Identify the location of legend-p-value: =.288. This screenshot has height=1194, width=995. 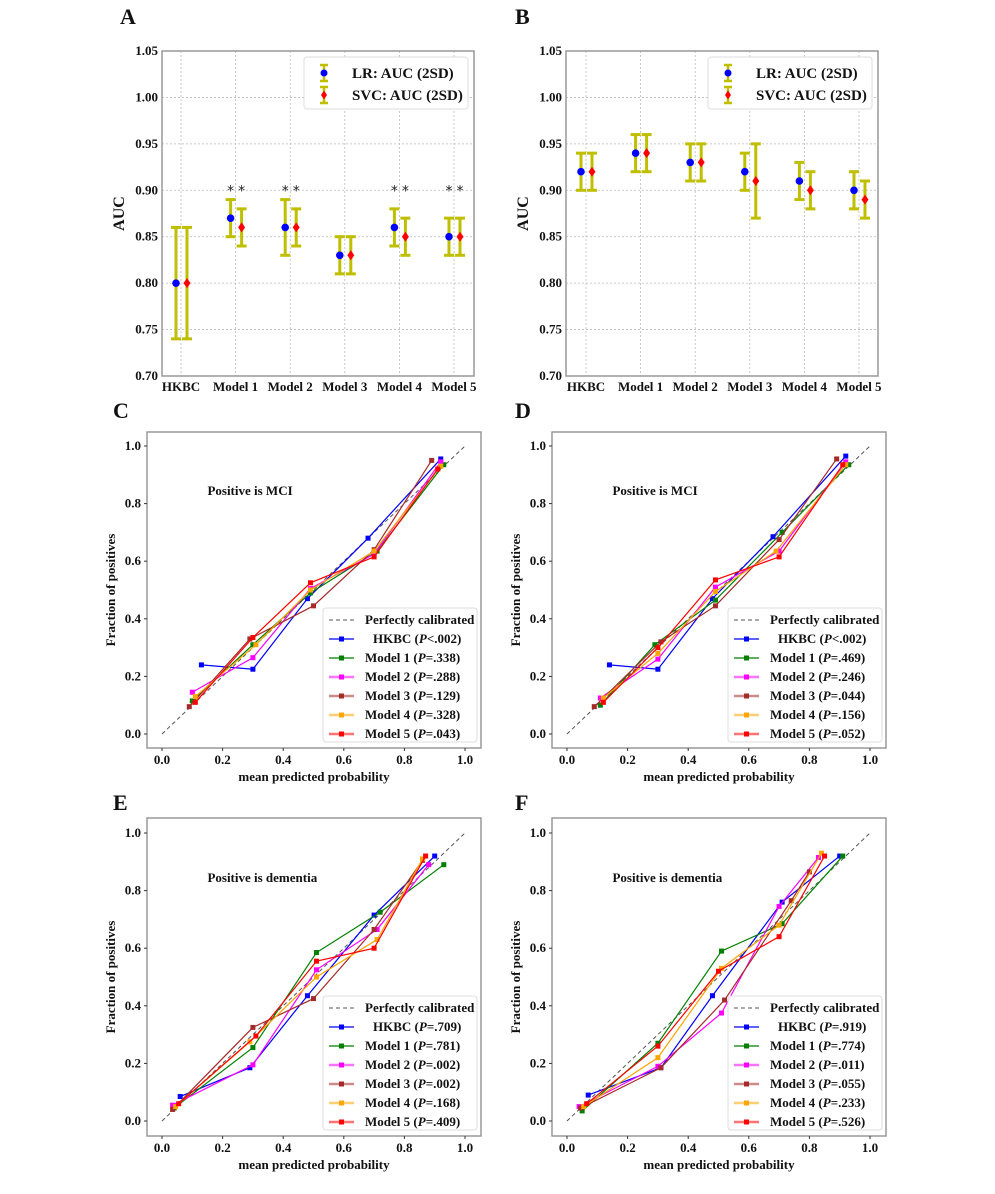
(441, 676).